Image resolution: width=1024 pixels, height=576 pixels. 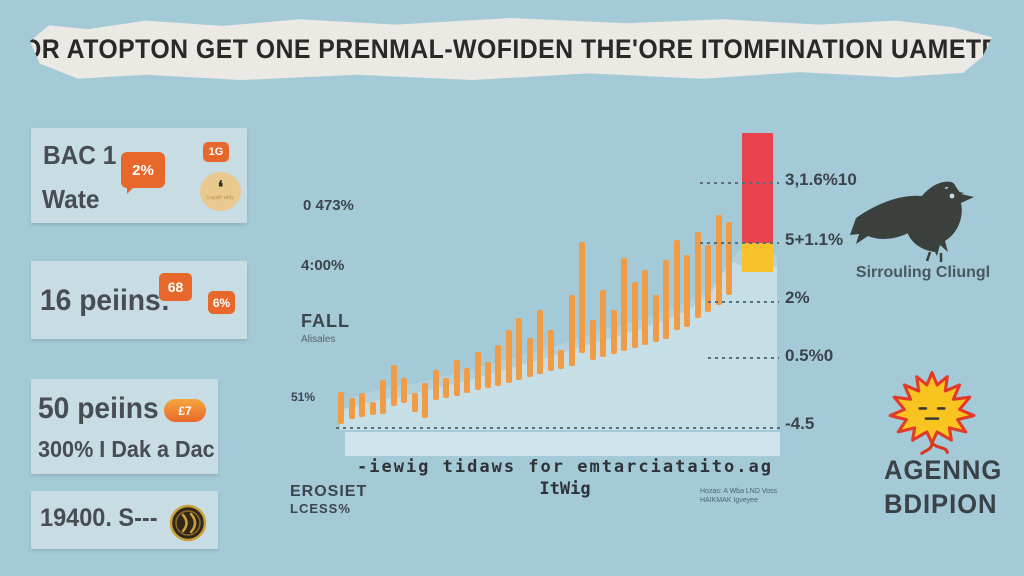 I want to click on speech-bubble-value: 2%, so click(x=143, y=170).